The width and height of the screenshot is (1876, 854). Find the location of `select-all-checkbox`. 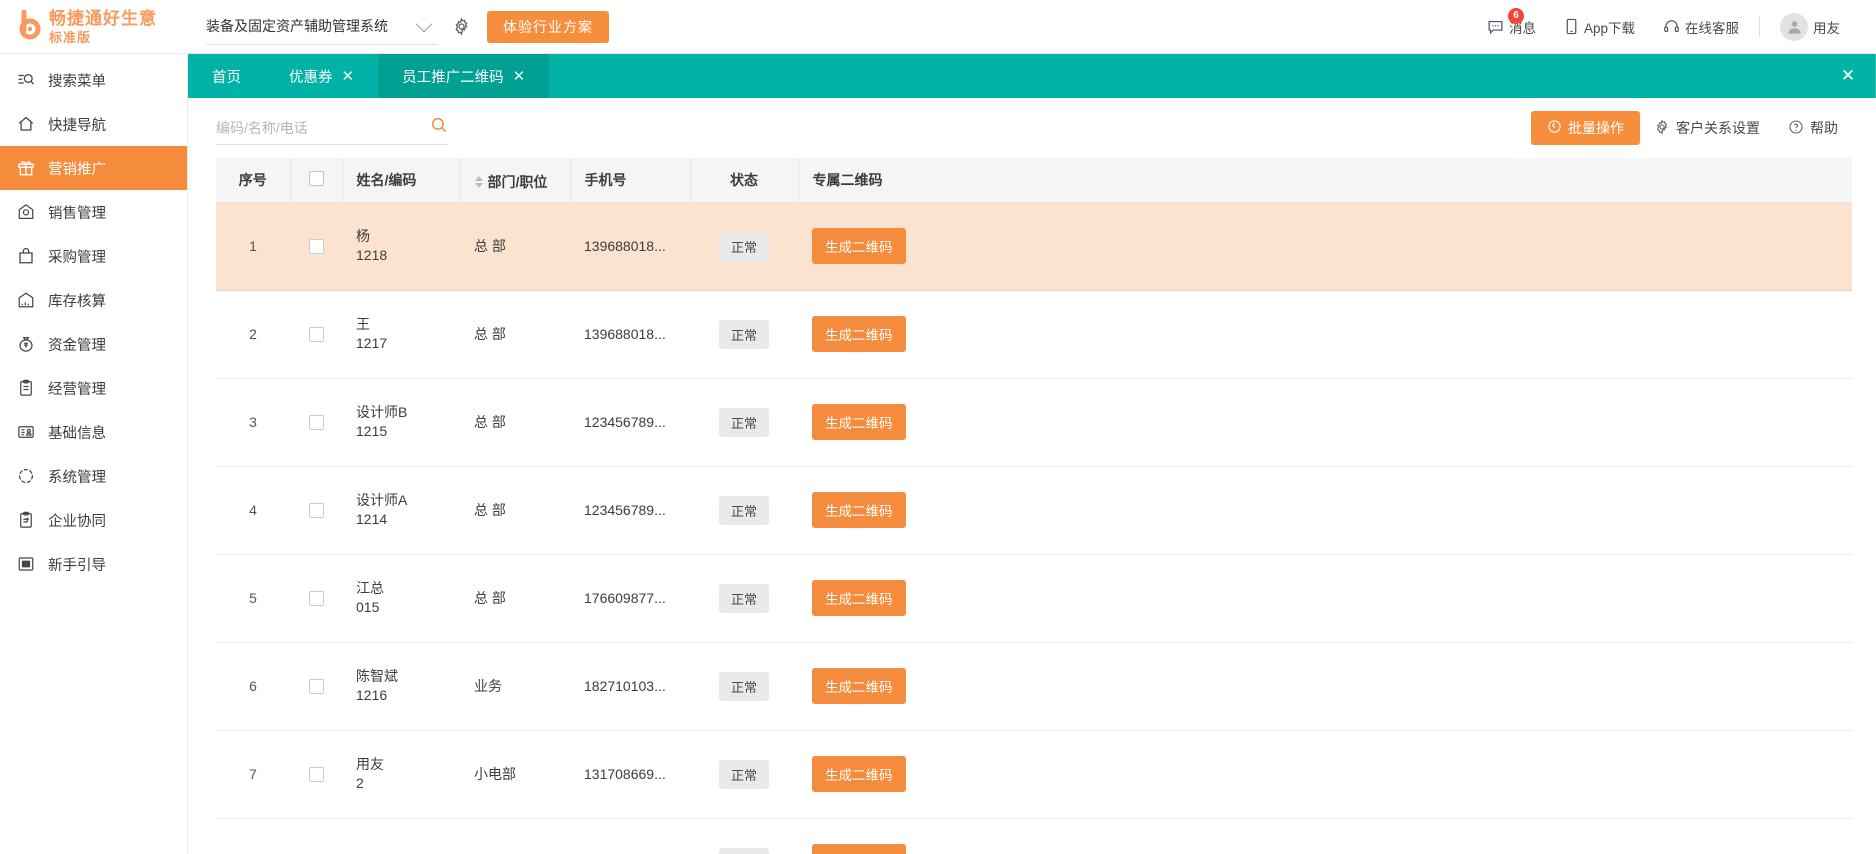

select-all-checkbox is located at coordinates (316, 178).